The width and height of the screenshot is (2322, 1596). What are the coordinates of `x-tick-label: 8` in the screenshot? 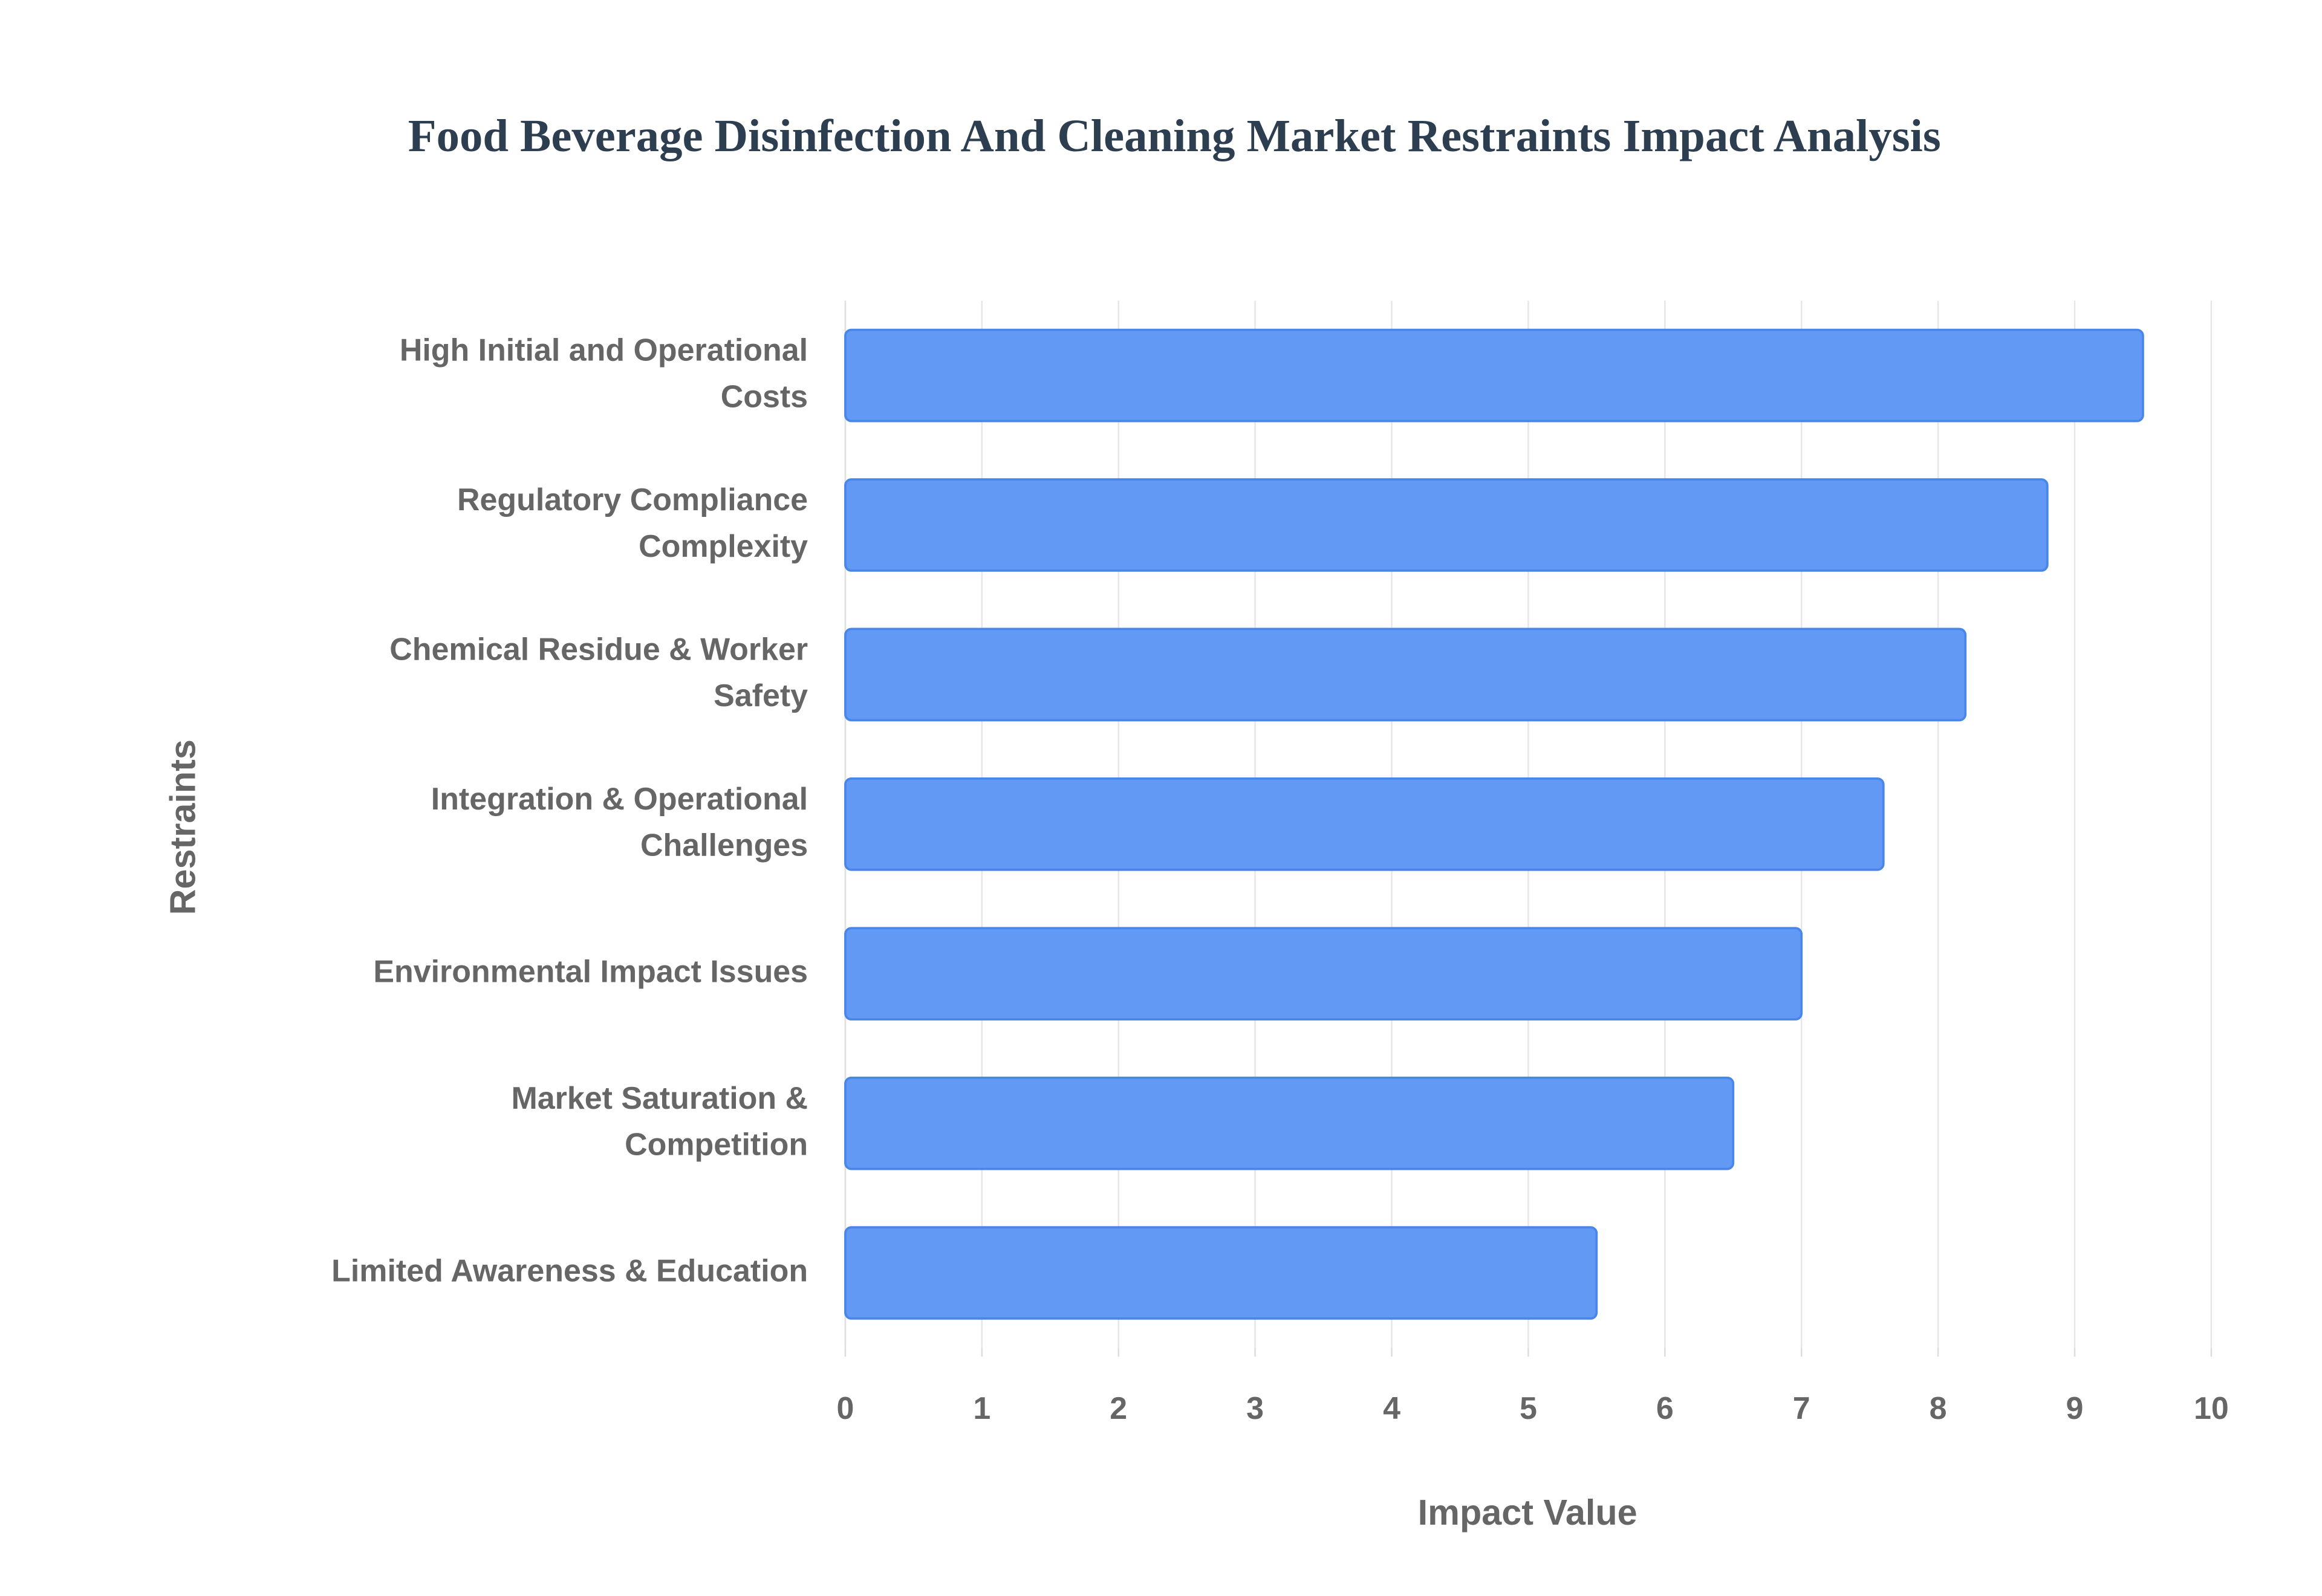 It's located at (1938, 1408).